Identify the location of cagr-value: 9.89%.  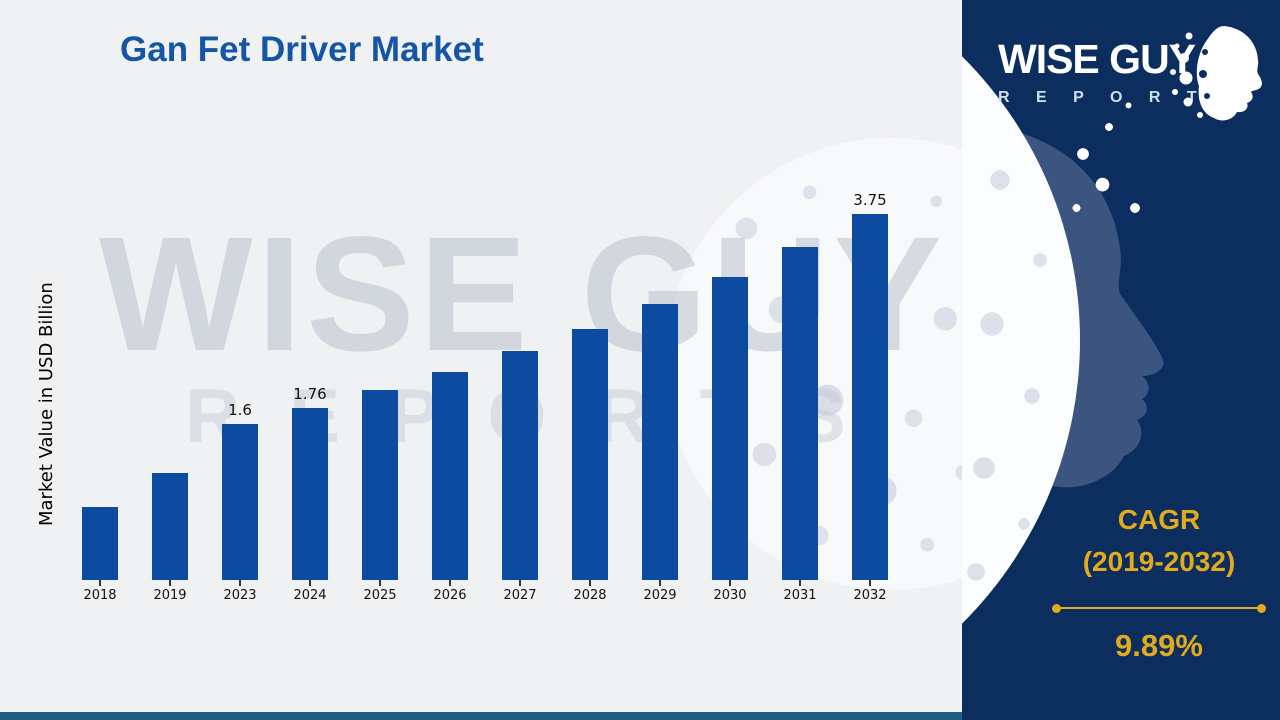
(1159, 645).